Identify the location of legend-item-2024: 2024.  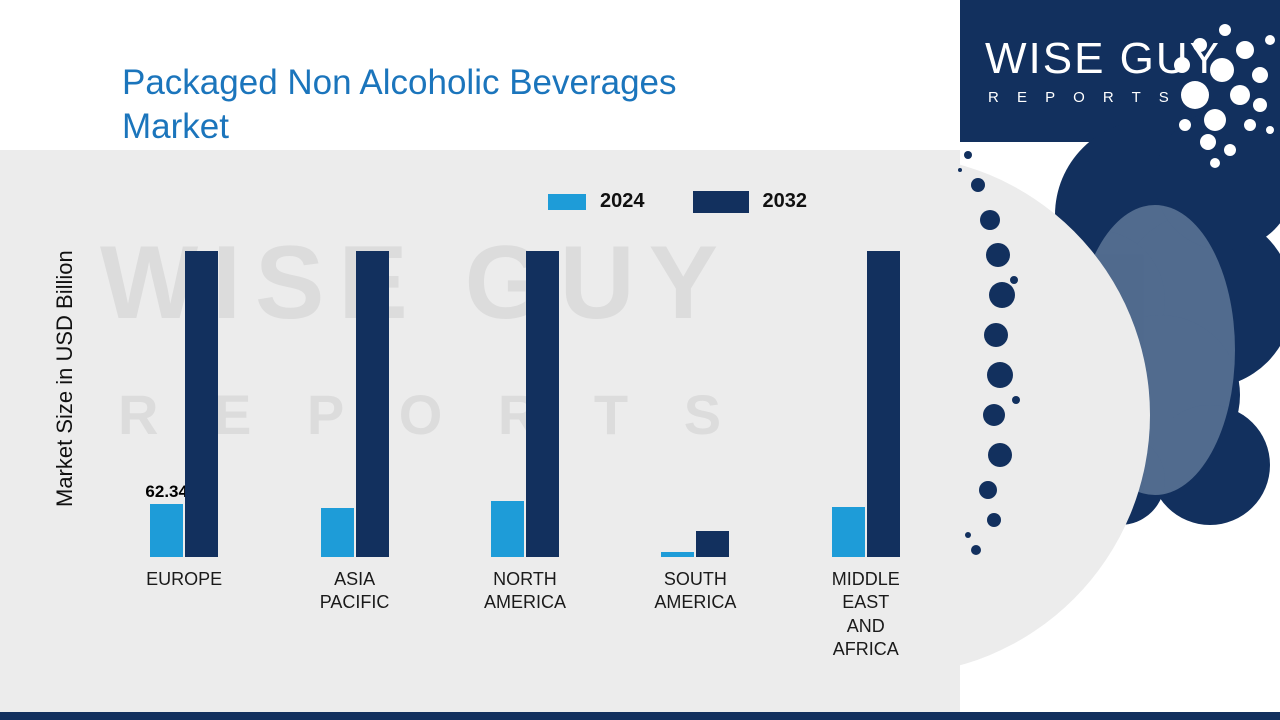
(596, 201).